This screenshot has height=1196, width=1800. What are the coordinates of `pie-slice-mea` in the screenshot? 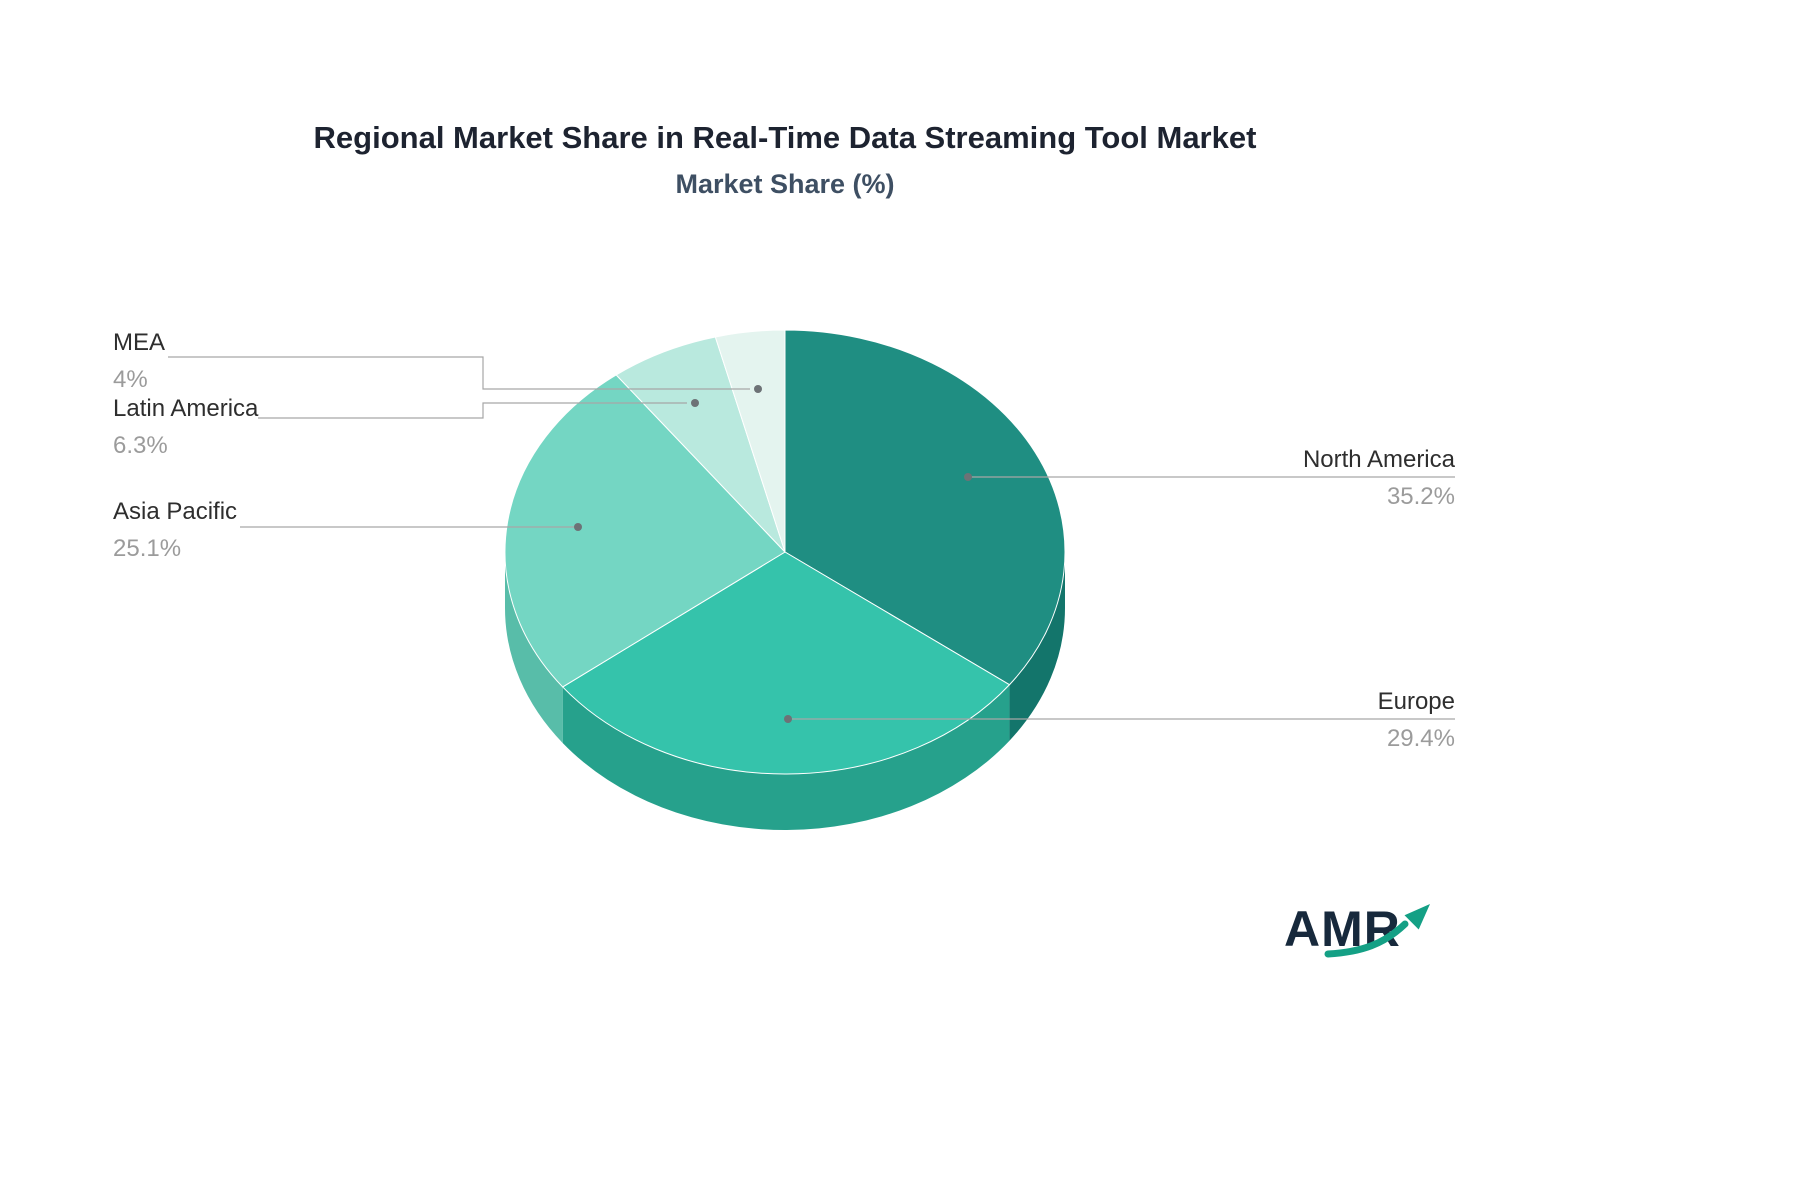 It's located at (750, 441).